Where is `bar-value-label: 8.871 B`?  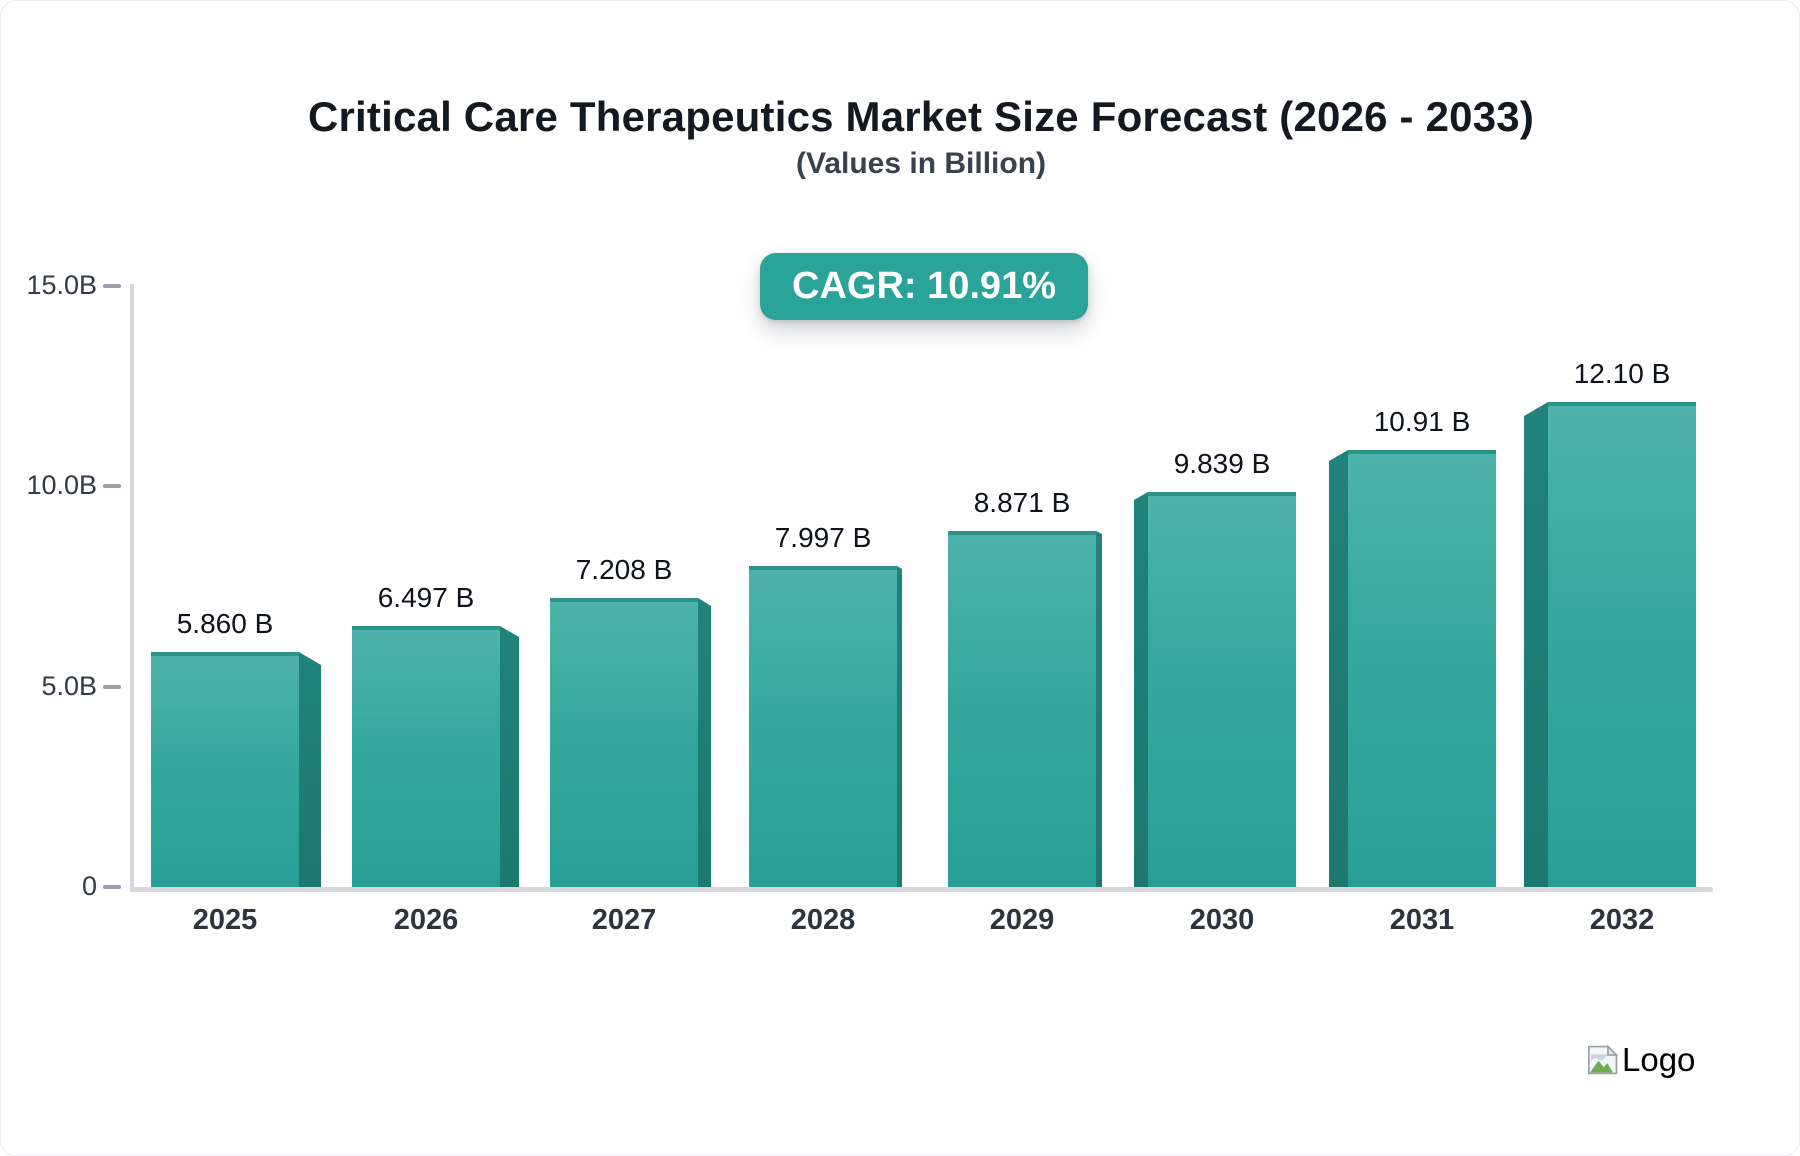 bar-value-label: 8.871 B is located at coordinates (1022, 502).